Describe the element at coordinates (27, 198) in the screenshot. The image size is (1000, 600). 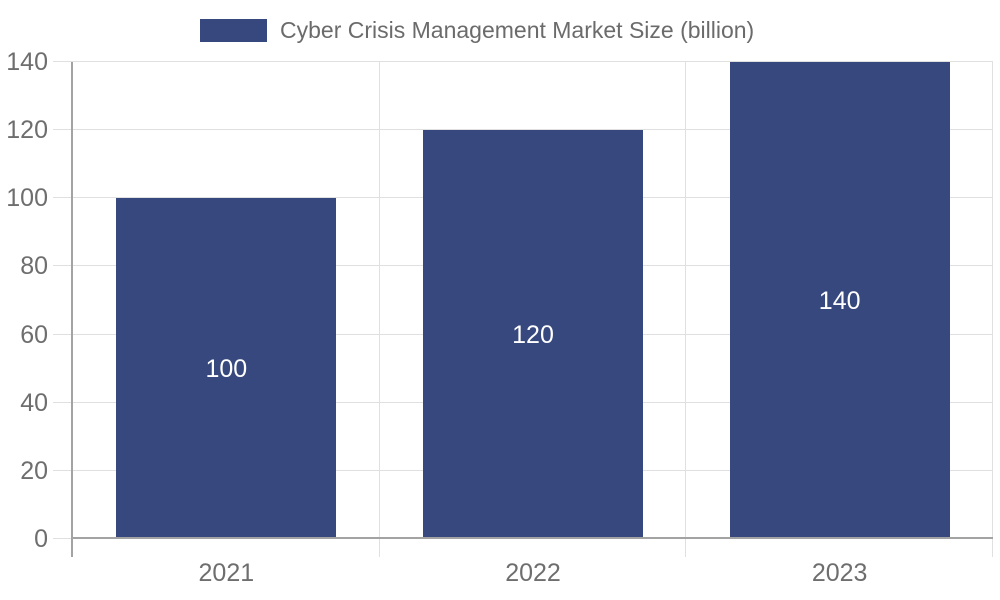
I see `y-tick-label: 100` at that location.